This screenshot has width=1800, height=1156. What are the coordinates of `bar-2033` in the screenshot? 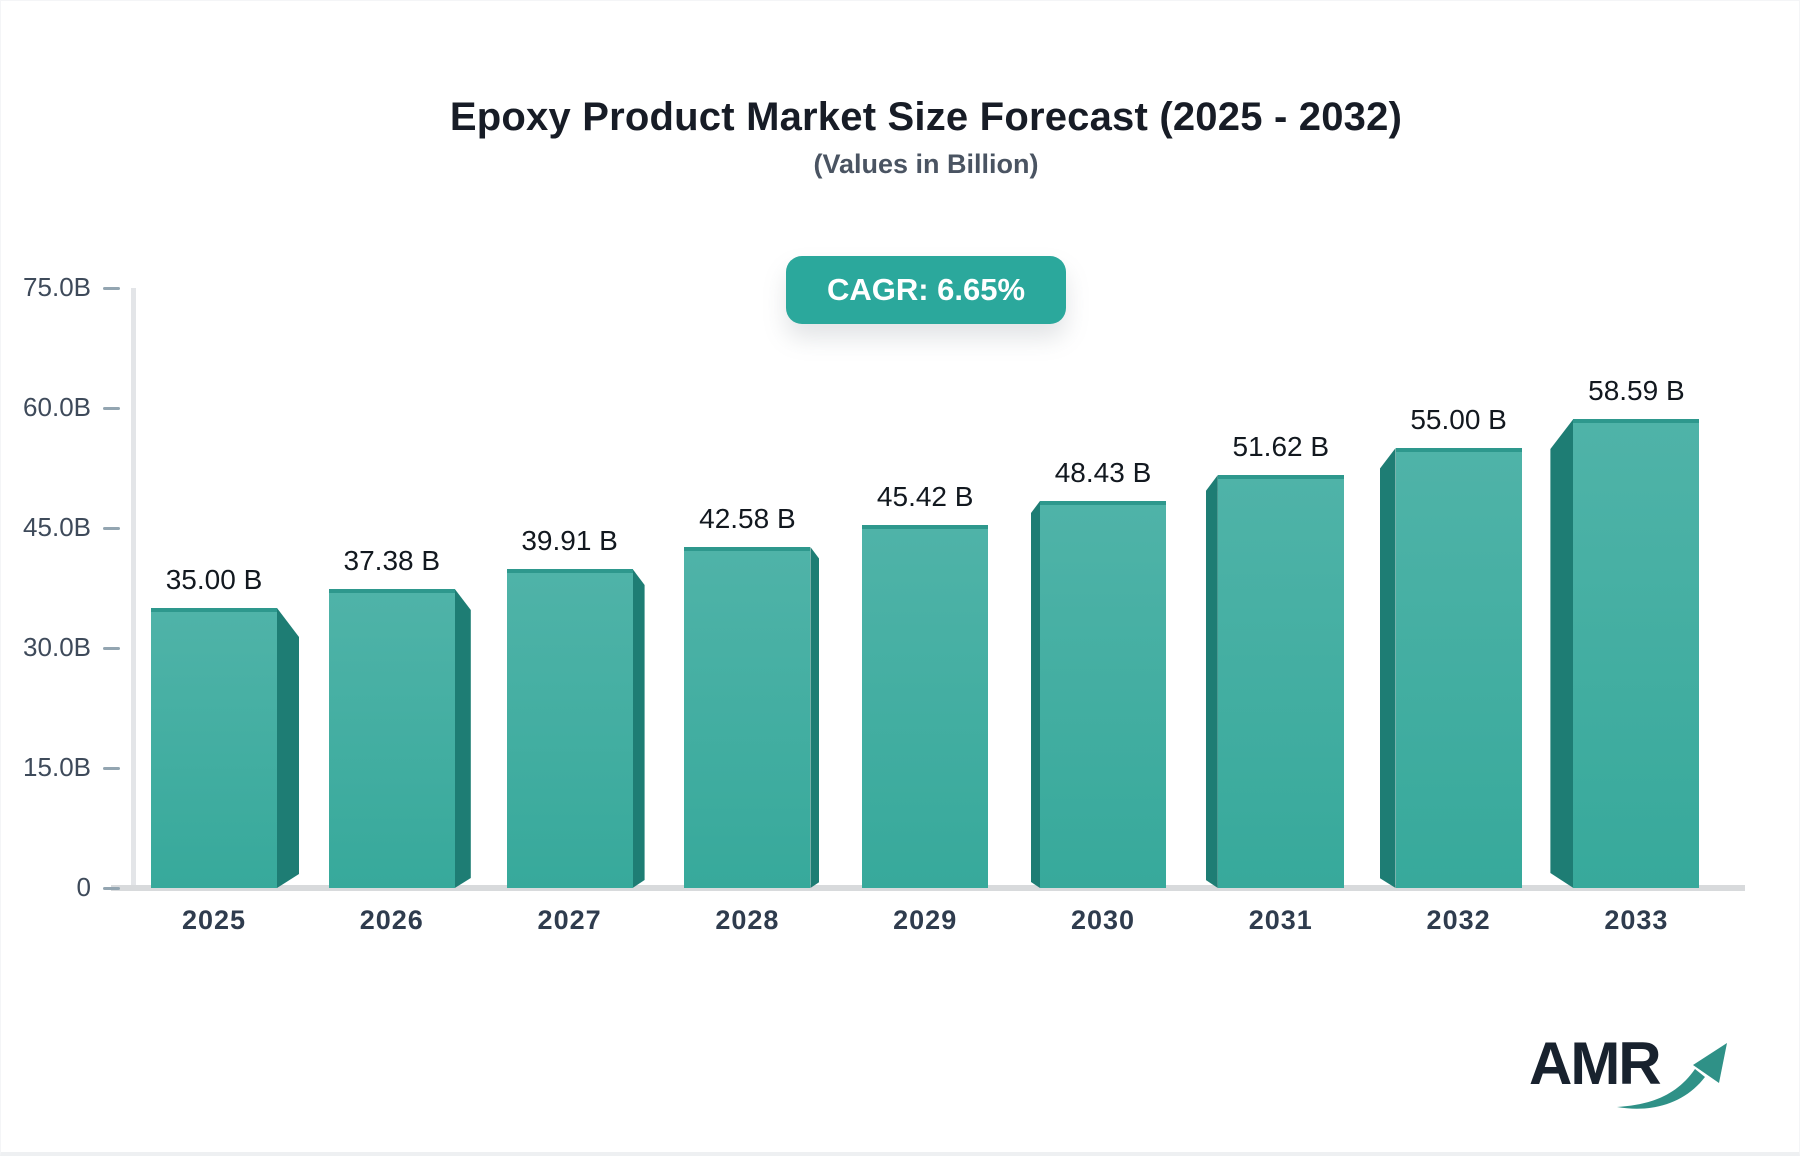 It's located at (1636, 653).